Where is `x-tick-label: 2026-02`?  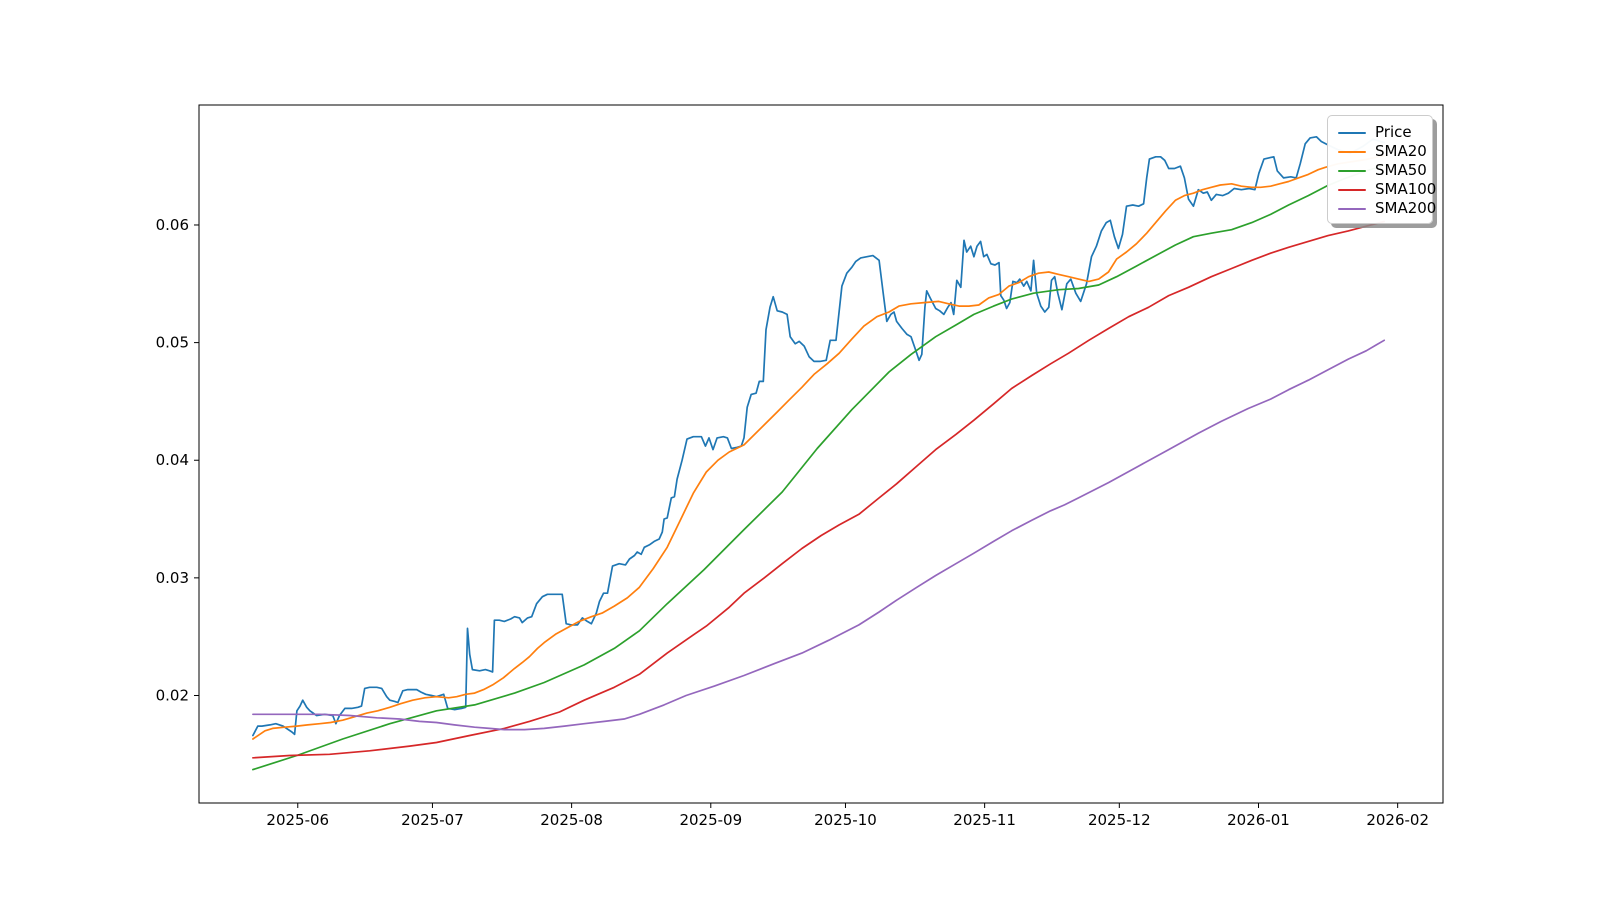 x-tick-label: 2026-02 is located at coordinates (1397, 820).